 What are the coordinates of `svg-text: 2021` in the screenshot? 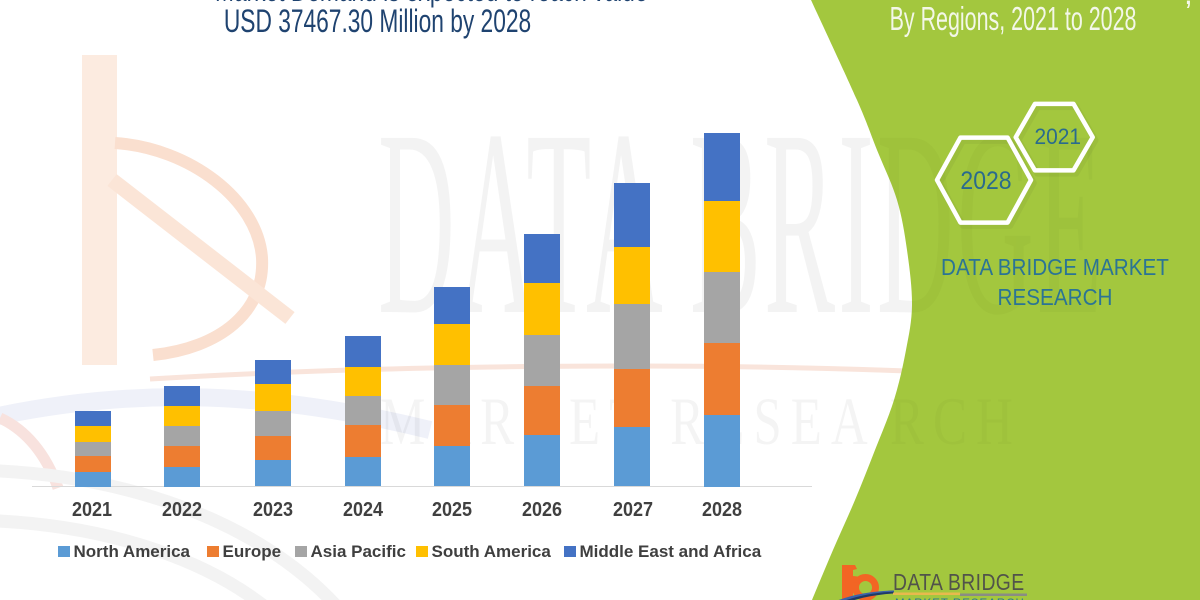 It's located at (1057, 137).